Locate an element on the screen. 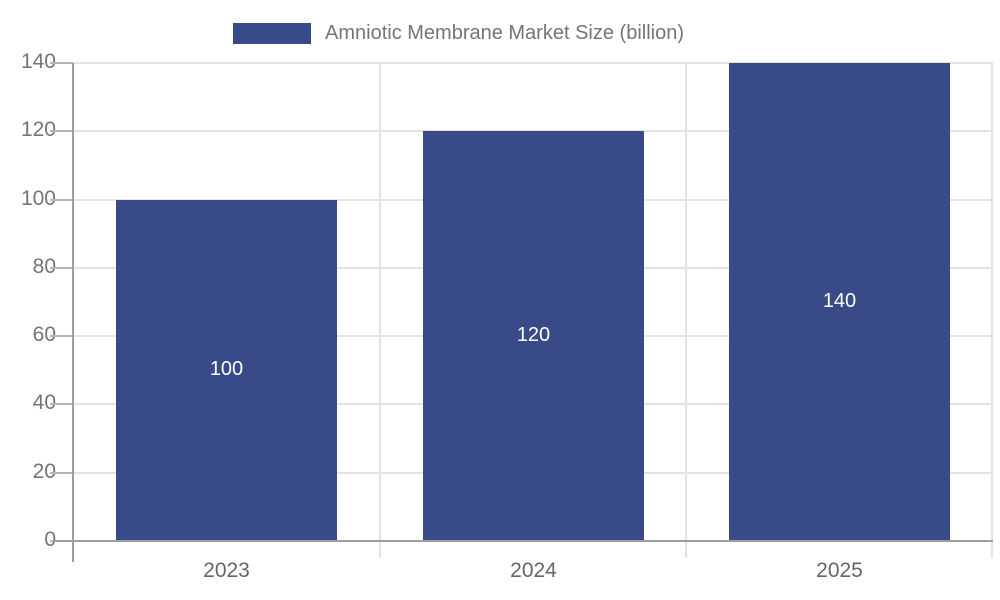 The image size is (1000, 600). bar-value-label: 100 is located at coordinates (226, 369).